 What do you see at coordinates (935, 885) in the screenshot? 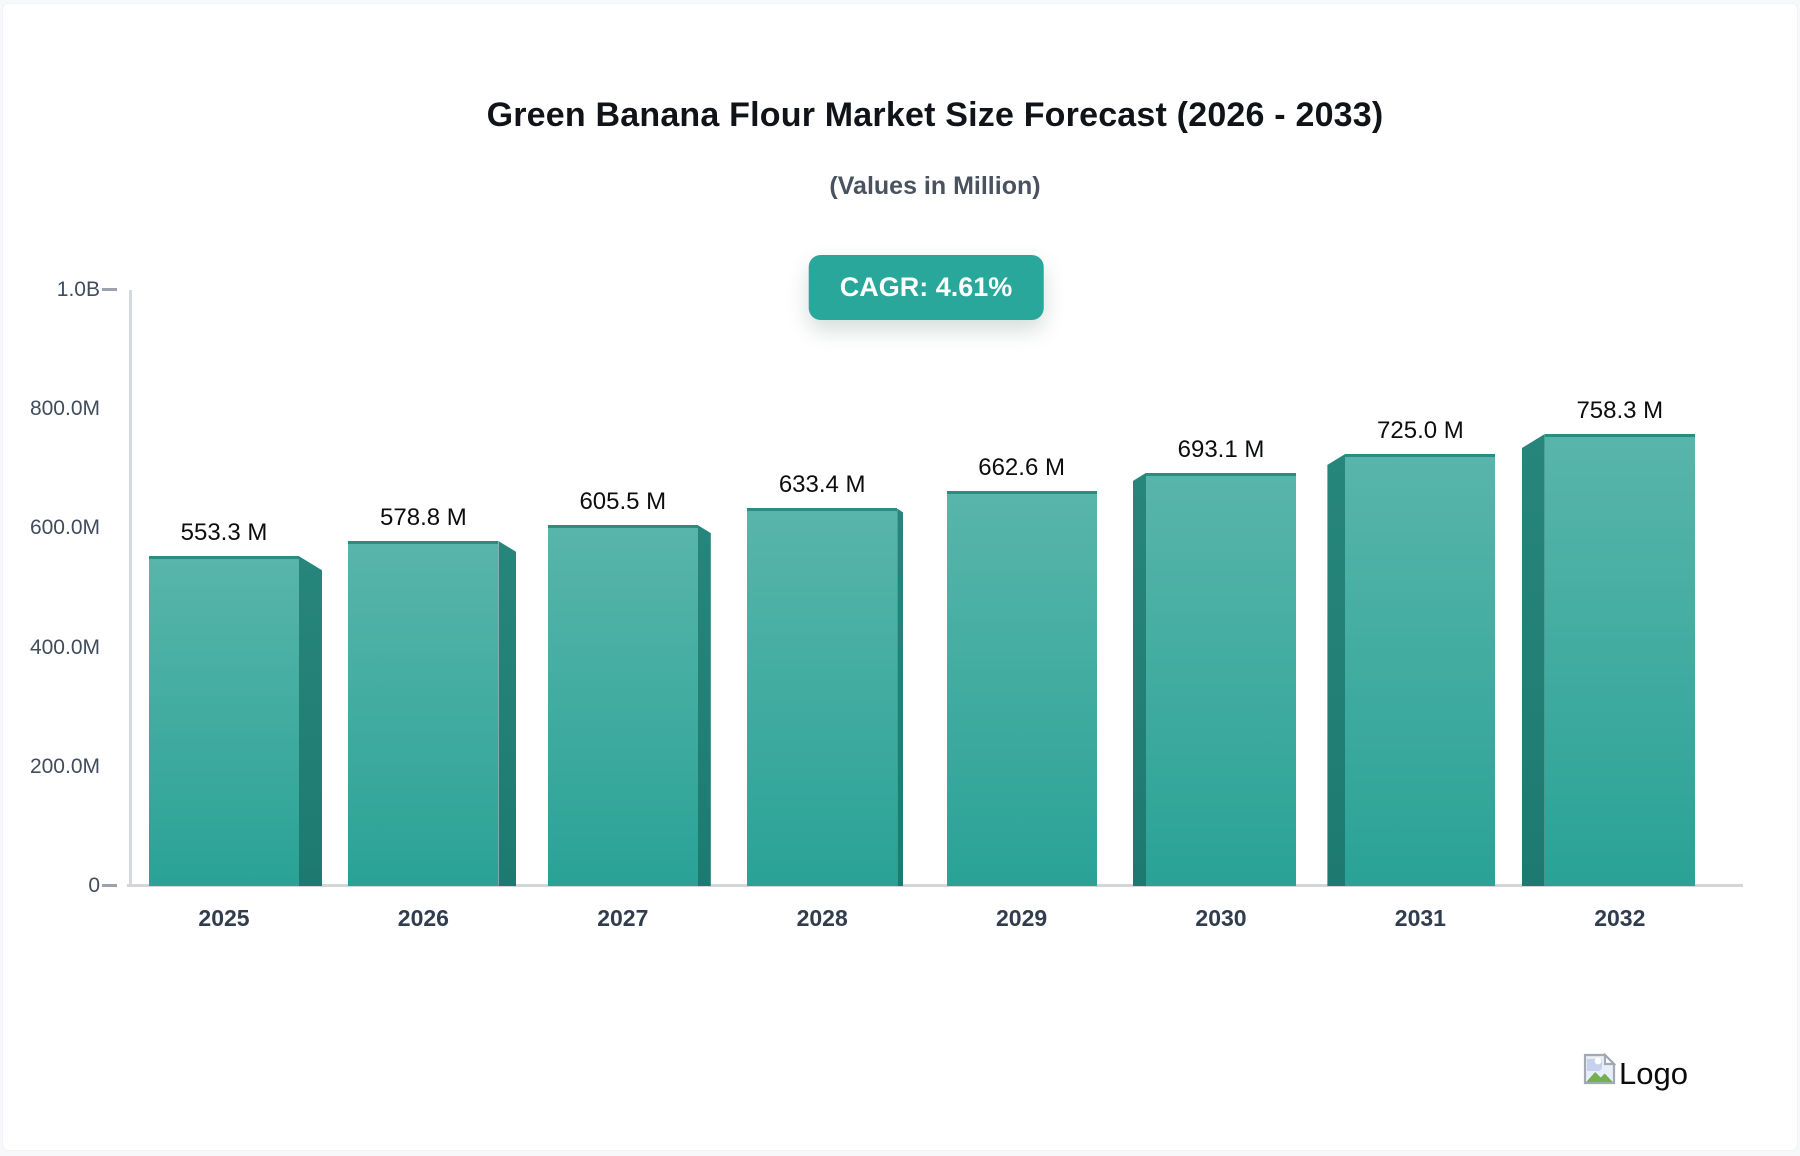
I see `x-axis-line` at bounding box center [935, 885].